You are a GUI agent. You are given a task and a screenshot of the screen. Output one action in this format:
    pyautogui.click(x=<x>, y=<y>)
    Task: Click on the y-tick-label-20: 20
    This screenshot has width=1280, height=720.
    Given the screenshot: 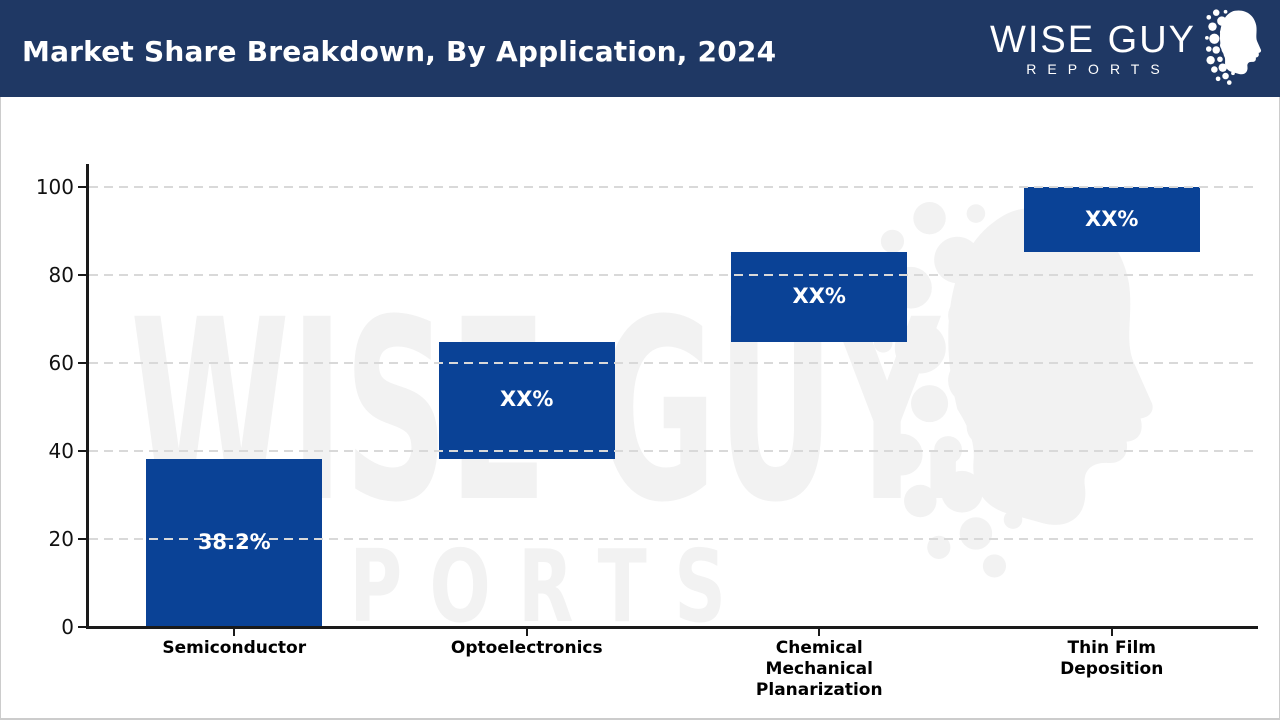 What is the action you would take?
    pyautogui.click(x=61, y=539)
    